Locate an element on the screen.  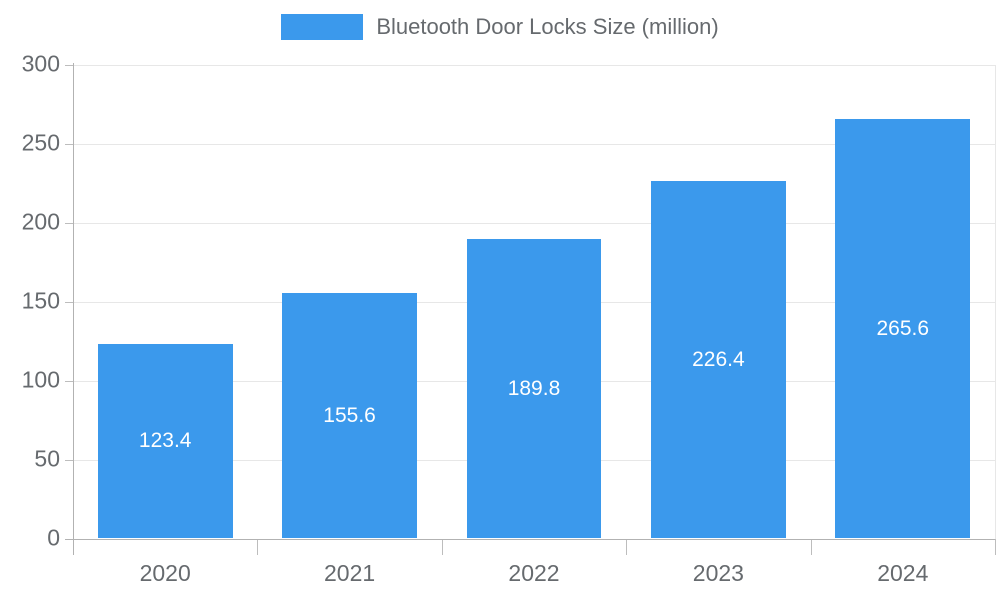
legend-label: Bluetooth Door Locks Size (million) is located at coordinates (547, 26).